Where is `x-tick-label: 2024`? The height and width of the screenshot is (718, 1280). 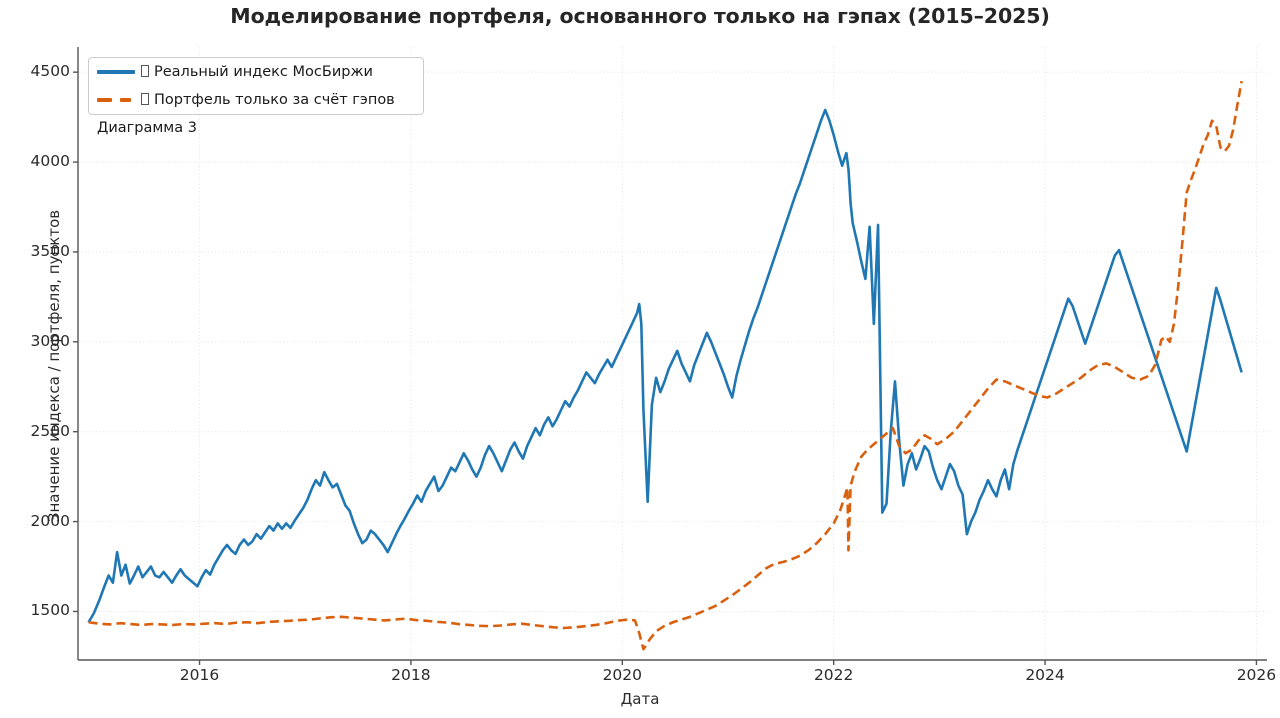 x-tick-label: 2024 is located at coordinates (1045, 675).